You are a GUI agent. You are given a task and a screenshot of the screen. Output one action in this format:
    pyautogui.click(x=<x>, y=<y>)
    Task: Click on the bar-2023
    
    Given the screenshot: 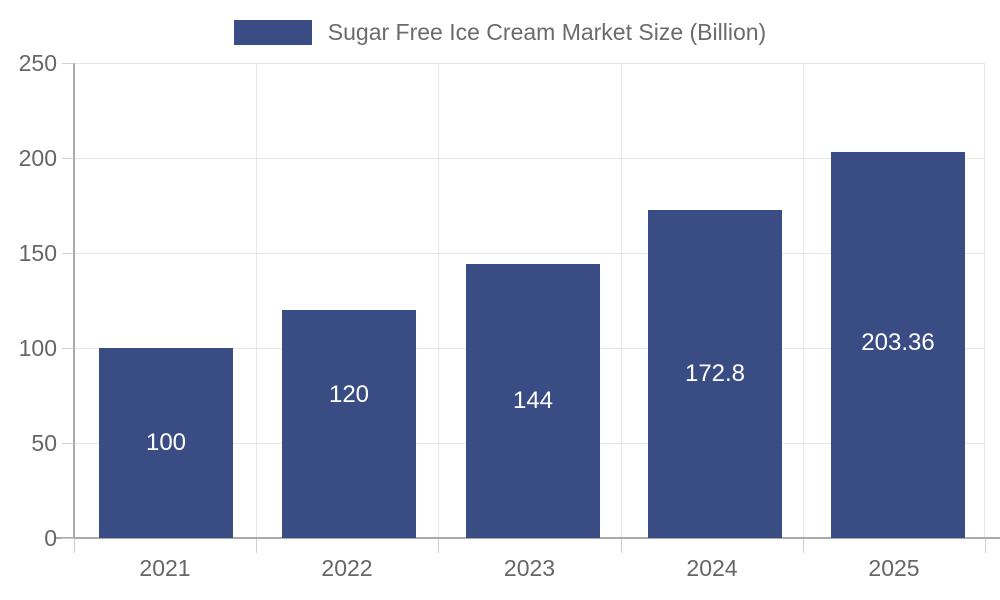 What is the action you would take?
    pyautogui.click(x=533, y=401)
    